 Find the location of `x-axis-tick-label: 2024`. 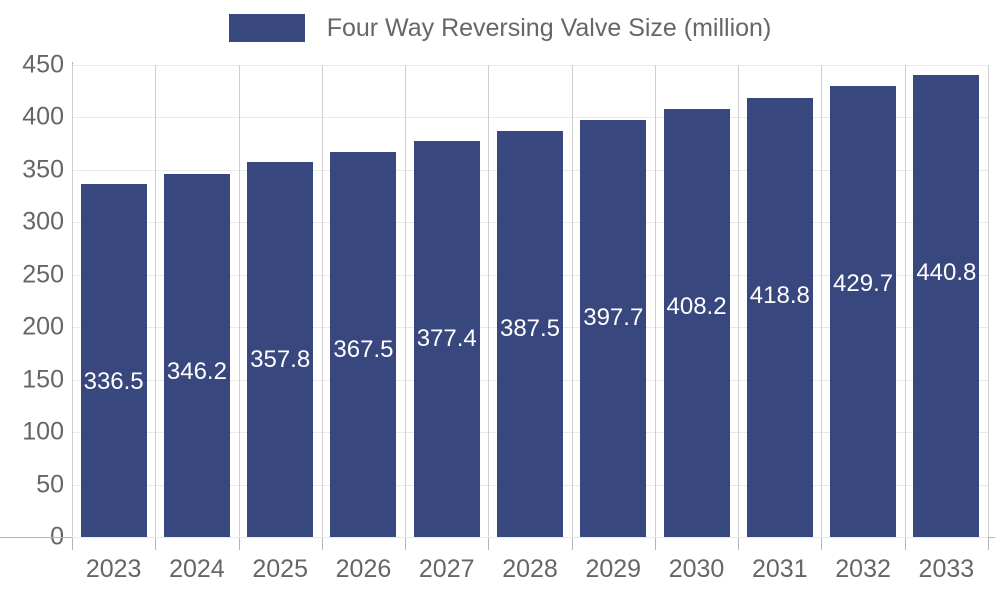

x-axis-tick-label: 2024 is located at coordinates (197, 569).